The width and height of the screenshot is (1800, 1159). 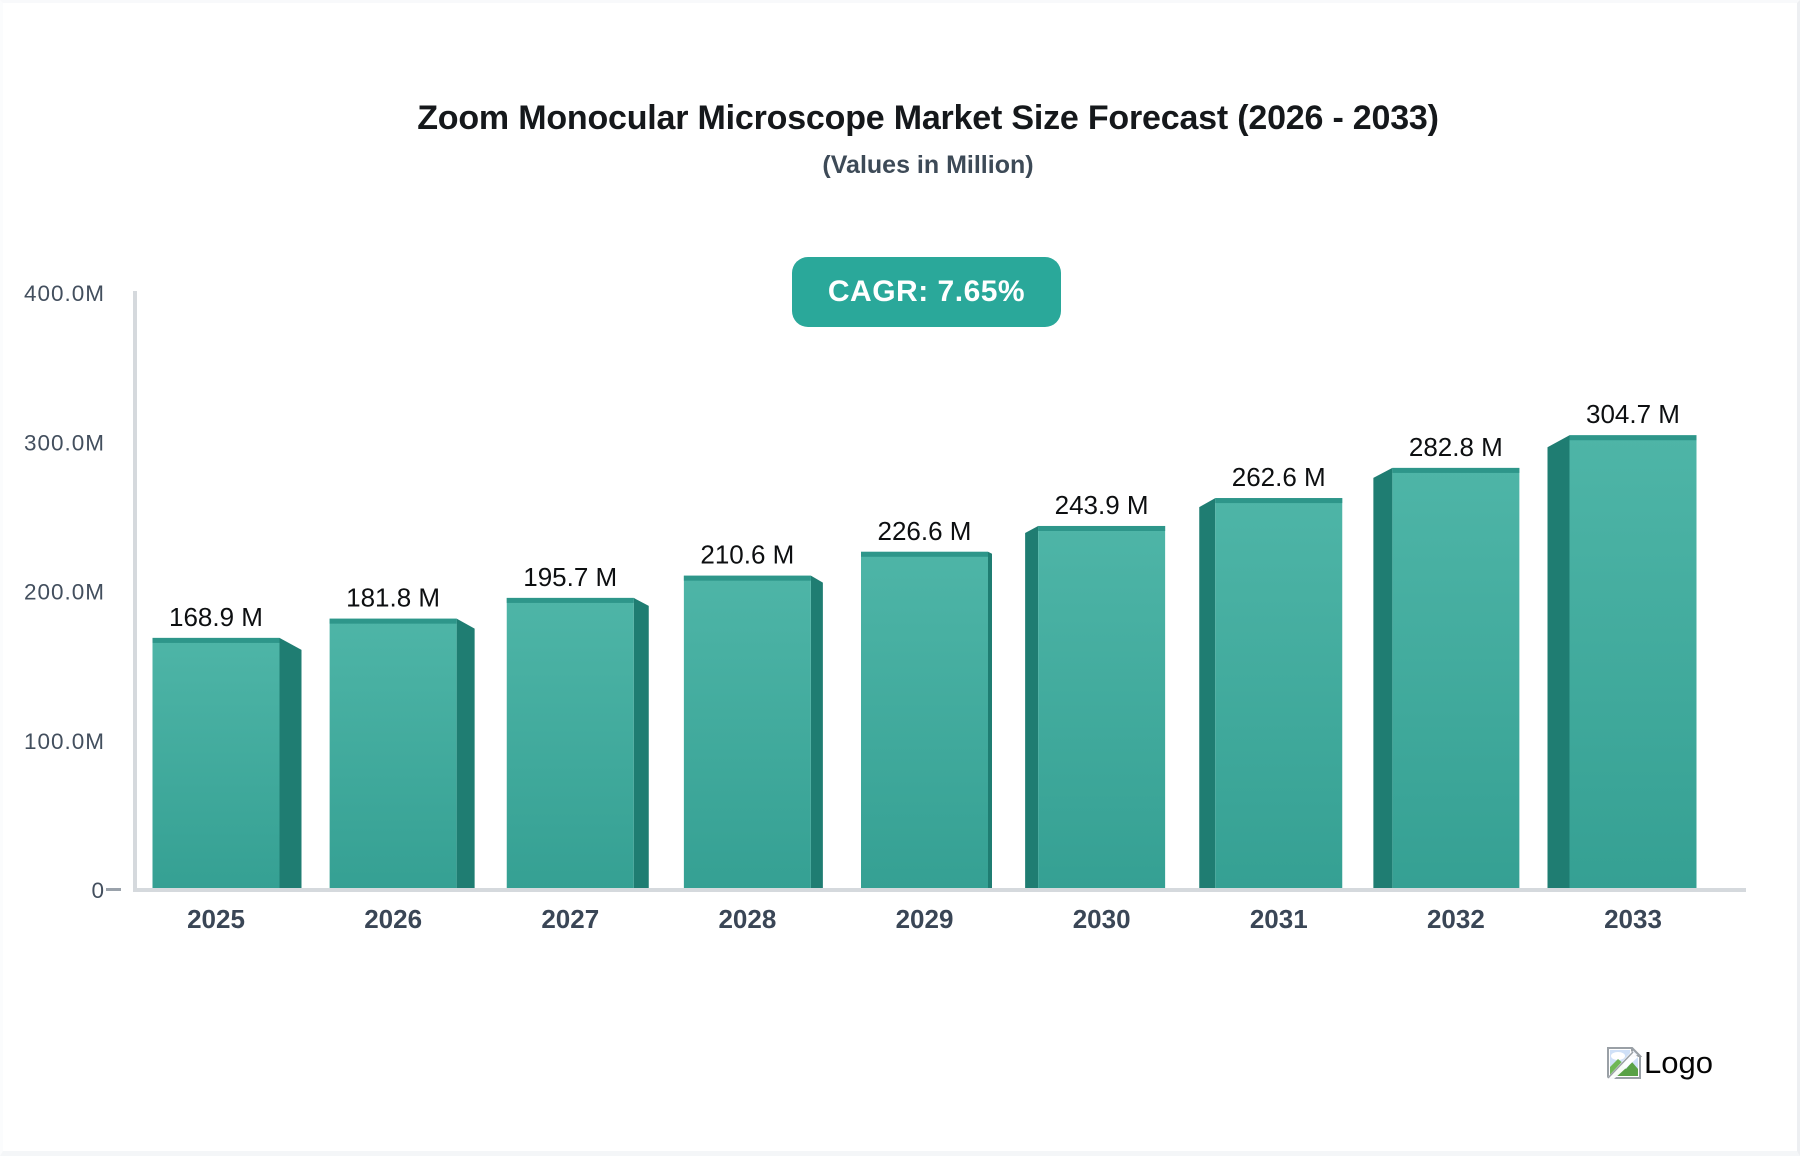 I want to click on bar-cap-2033, so click(x=1633, y=438).